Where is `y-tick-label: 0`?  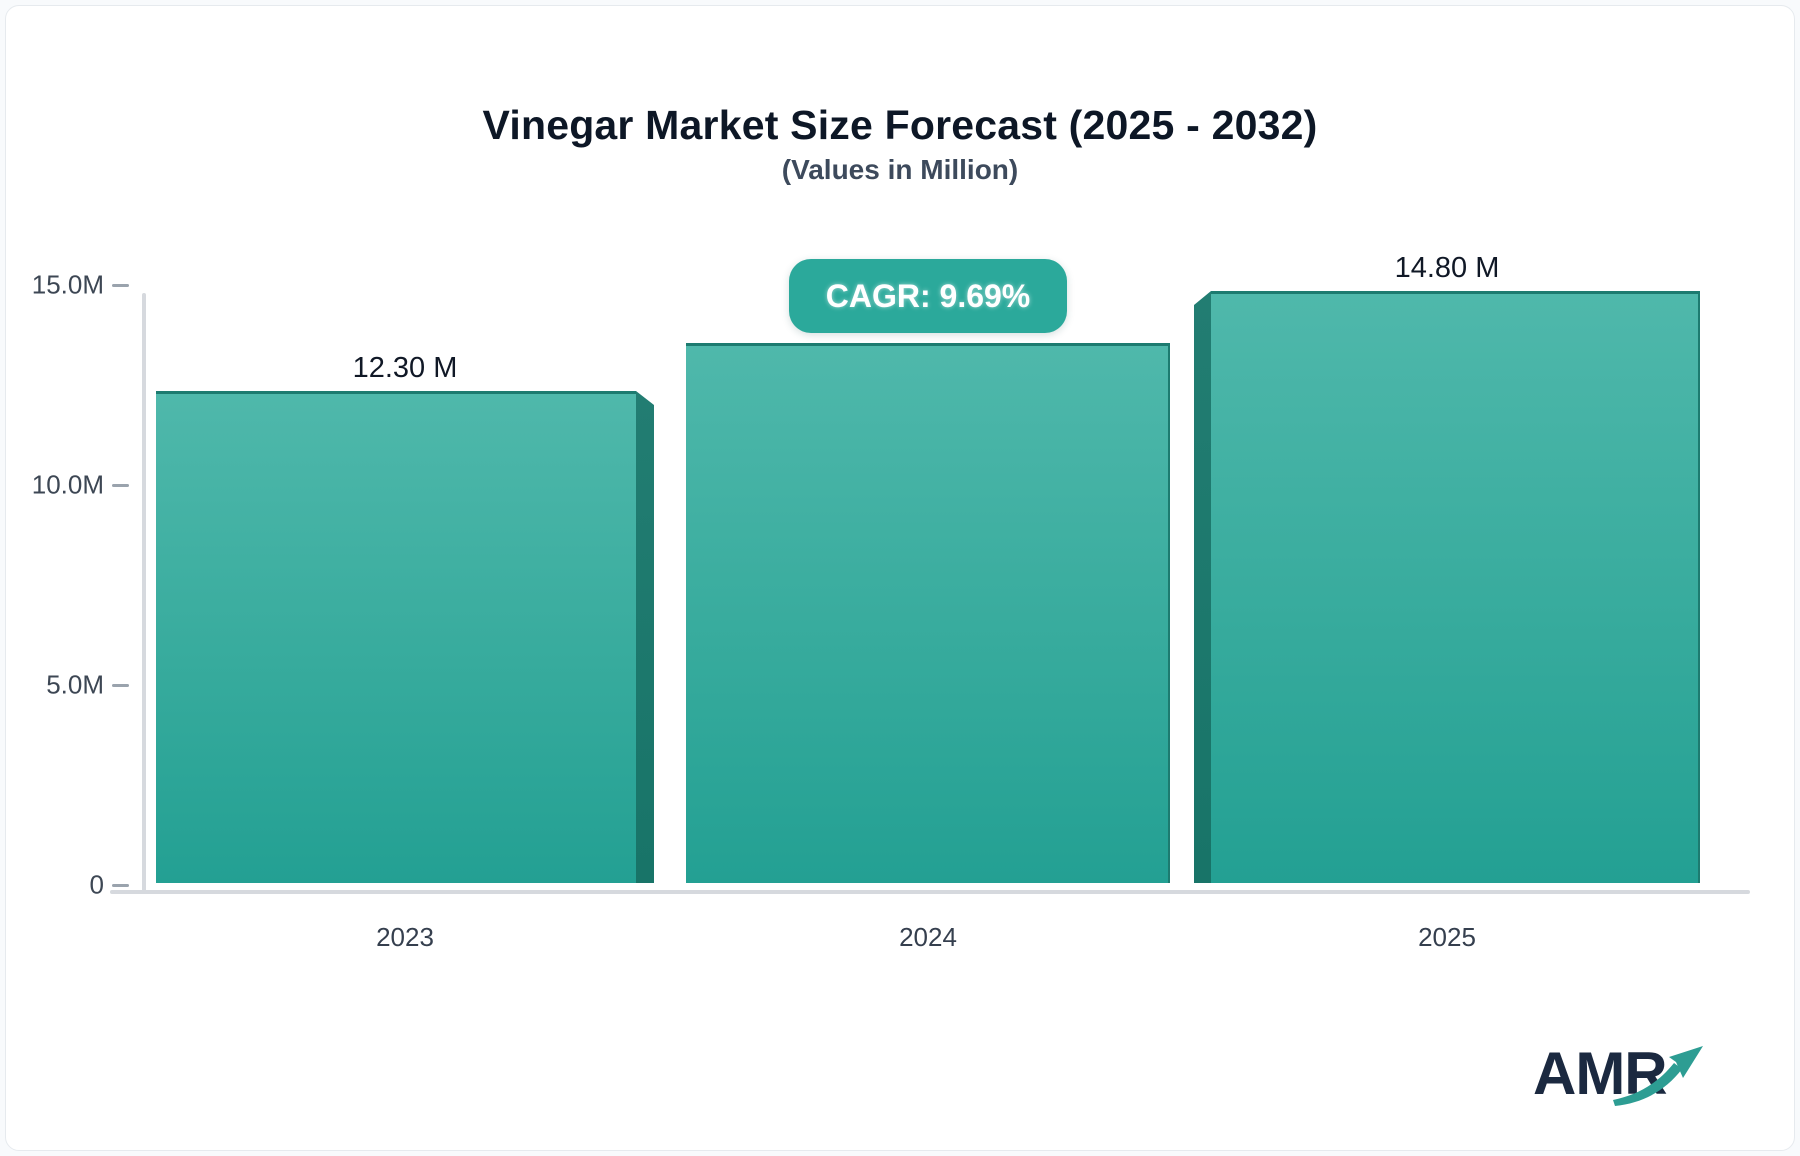 y-tick-label: 0 is located at coordinates (96, 884).